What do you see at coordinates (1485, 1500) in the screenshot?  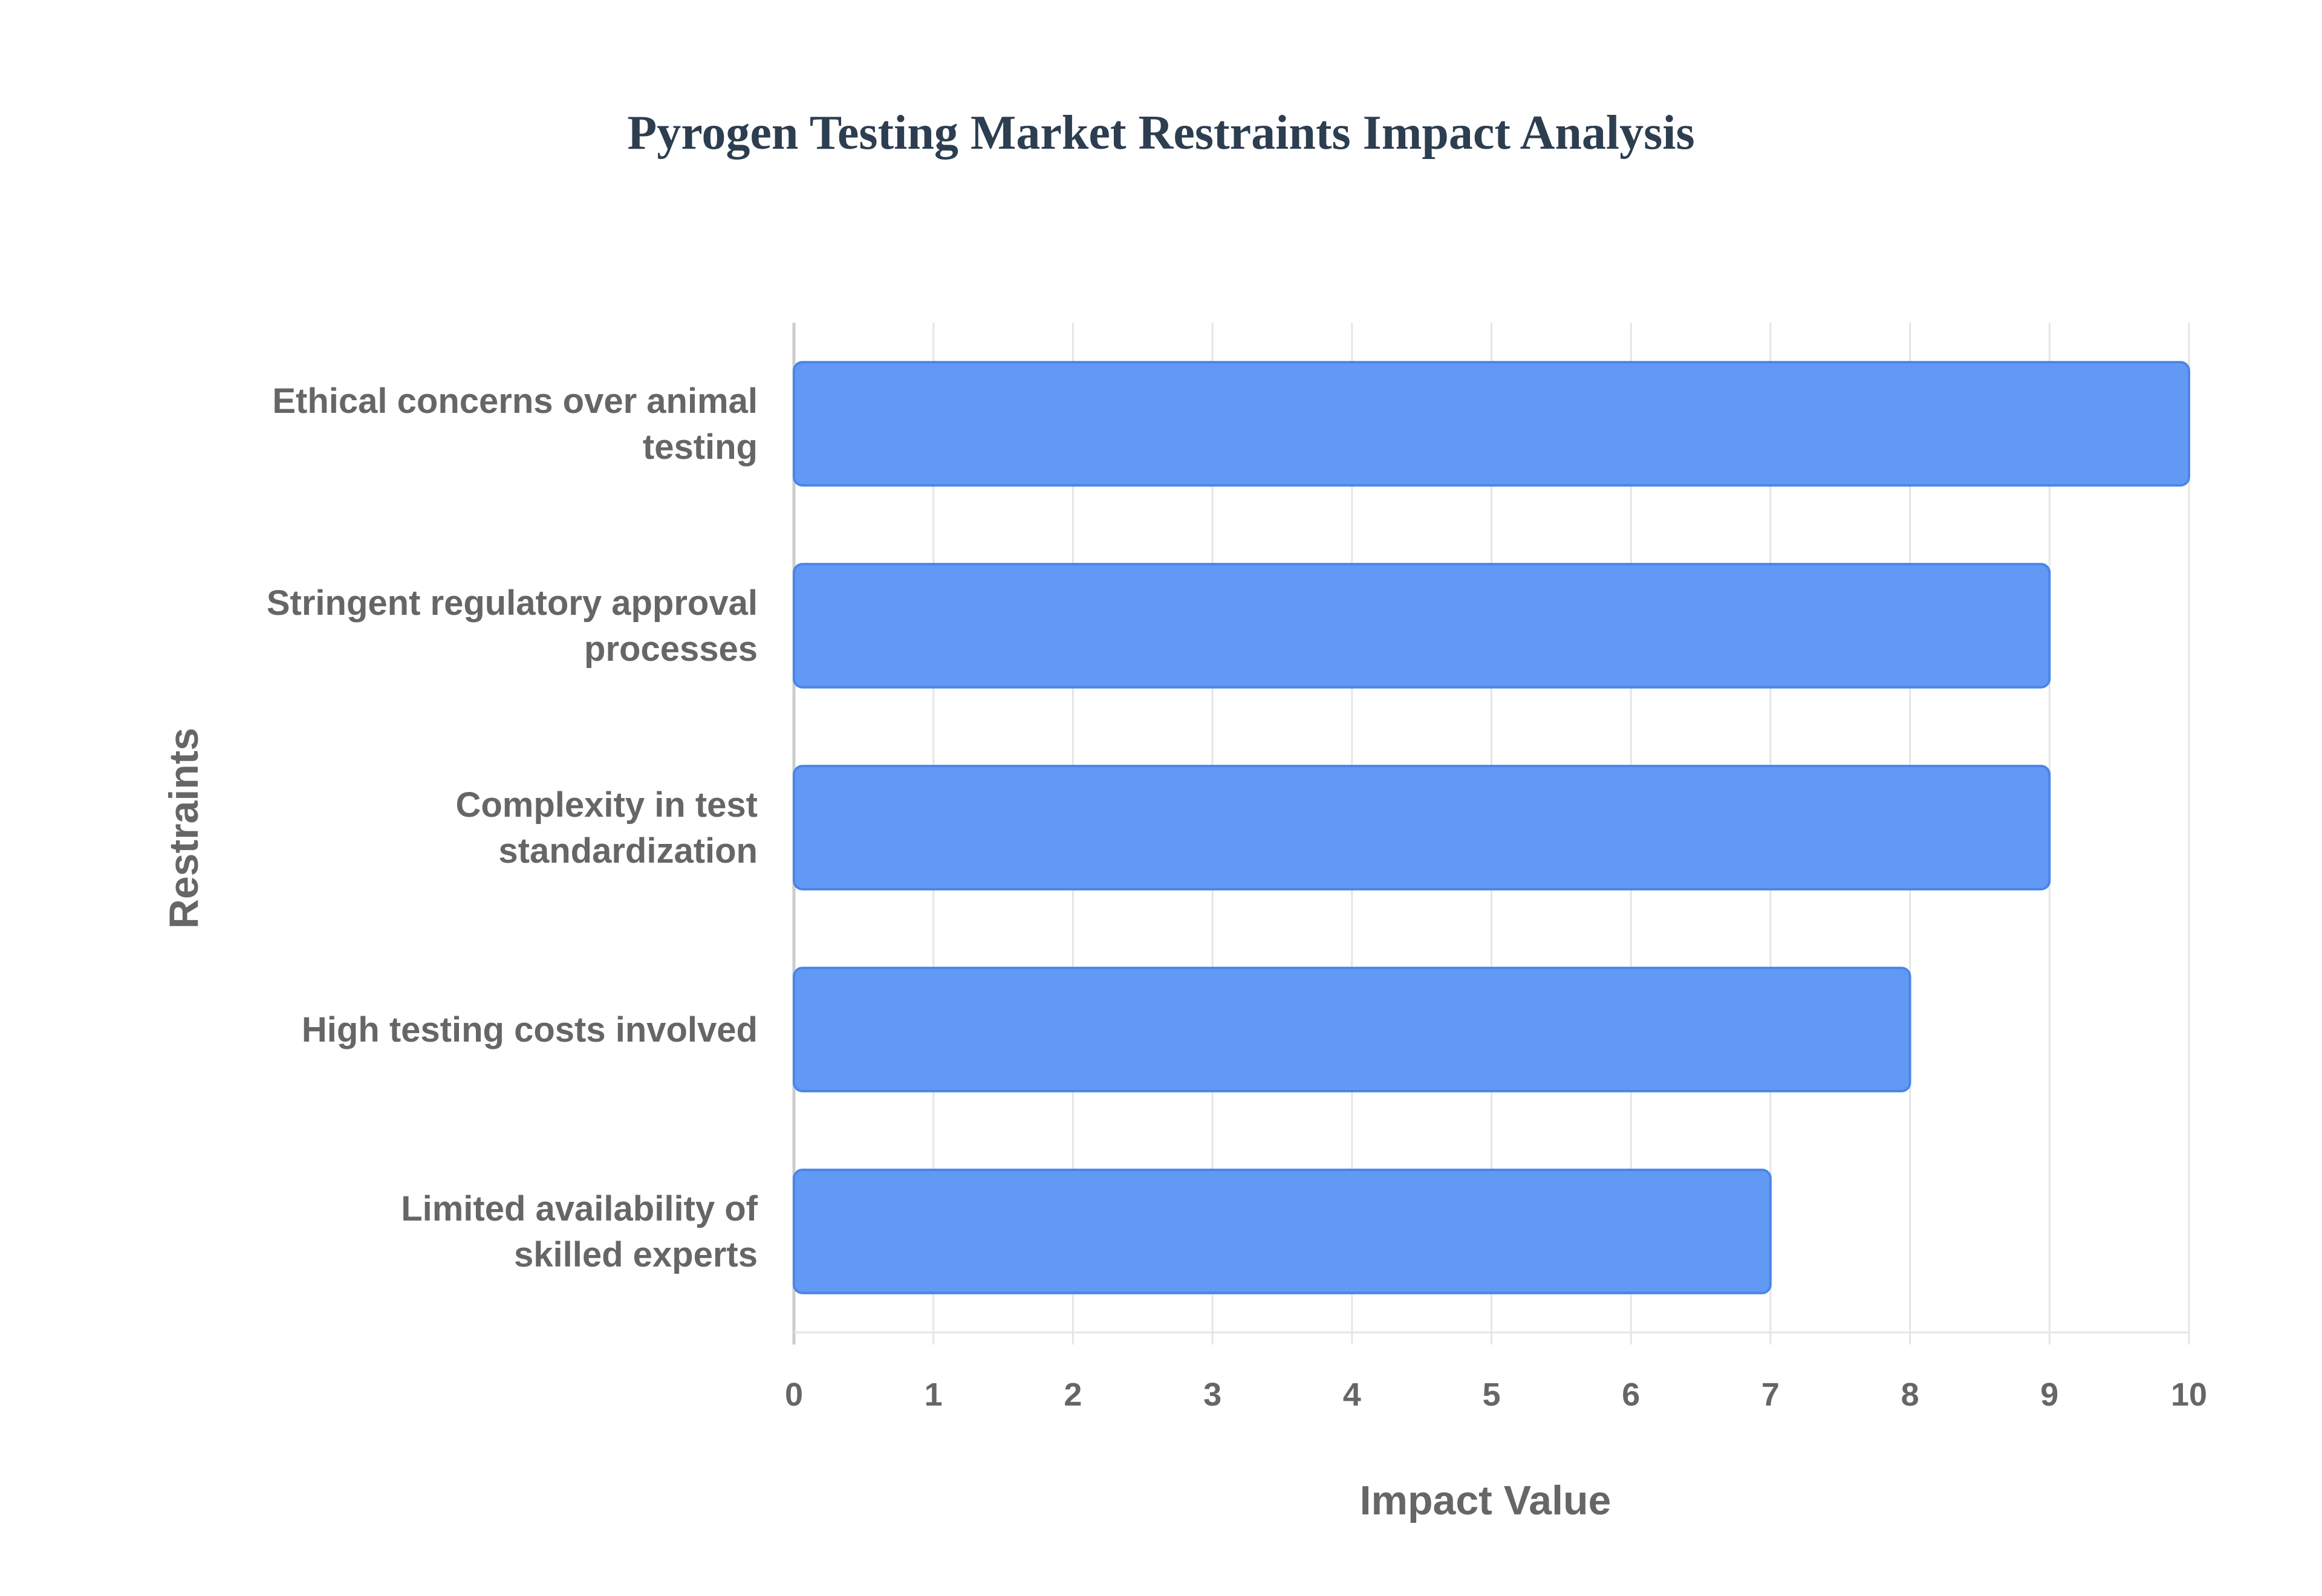 I see `x-axis-title: Impact Value` at bounding box center [1485, 1500].